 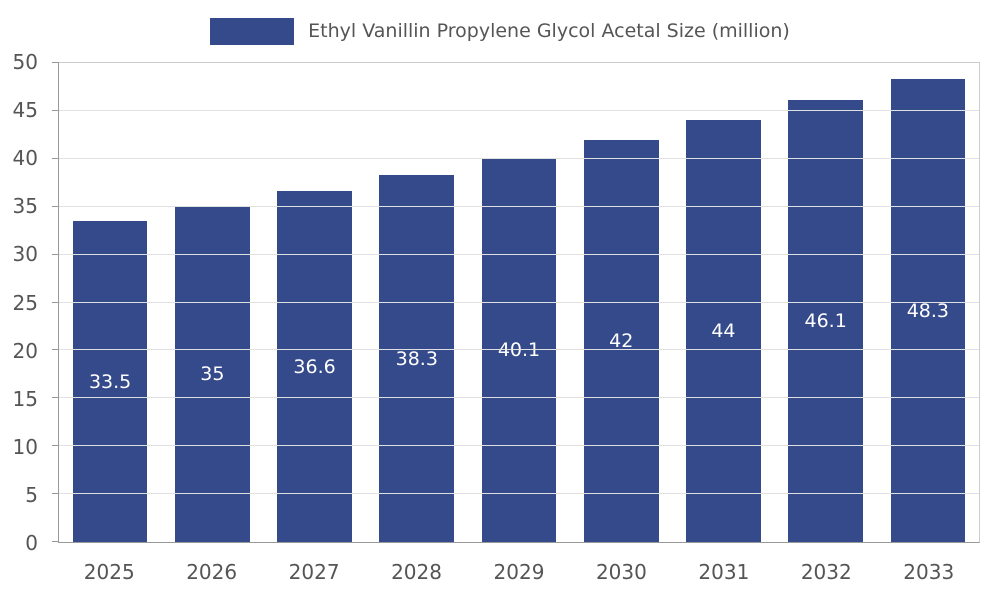 What do you see at coordinates (252, 31) in the screenshot?
I see `legend-swatch-icon` at bounding box center [252, 31].